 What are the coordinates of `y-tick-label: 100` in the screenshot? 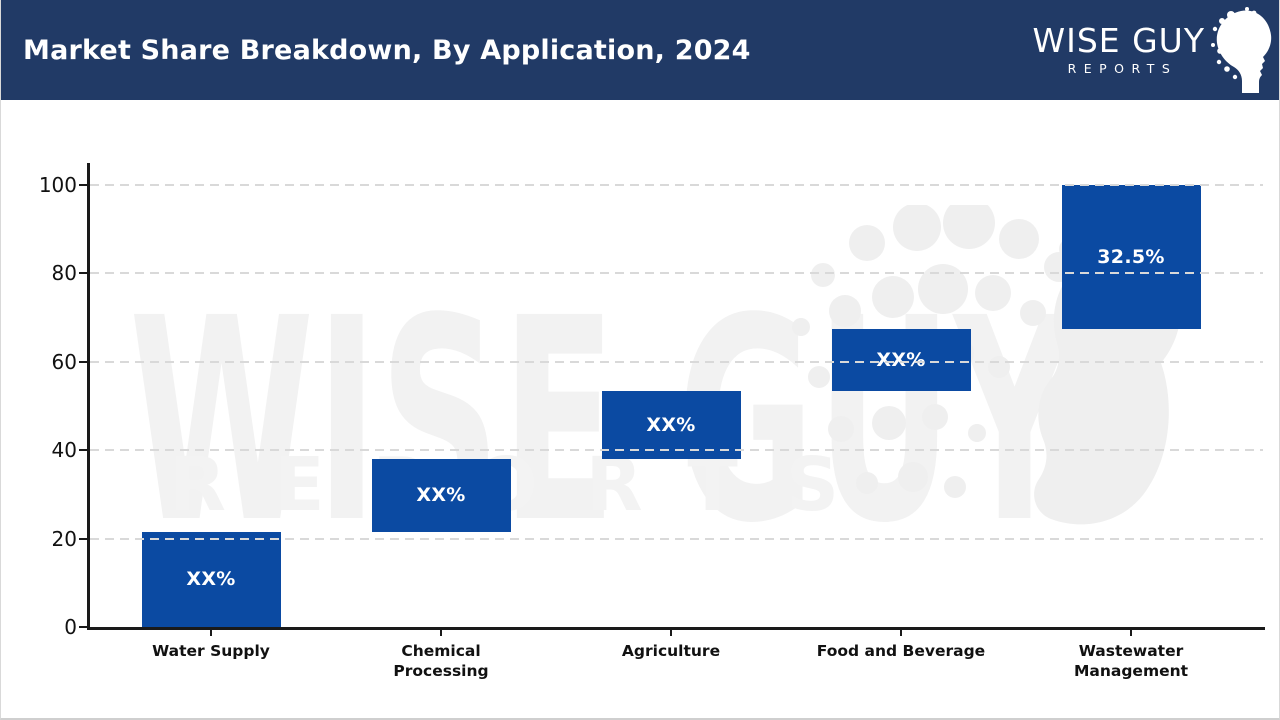 It's located at (57, 185).